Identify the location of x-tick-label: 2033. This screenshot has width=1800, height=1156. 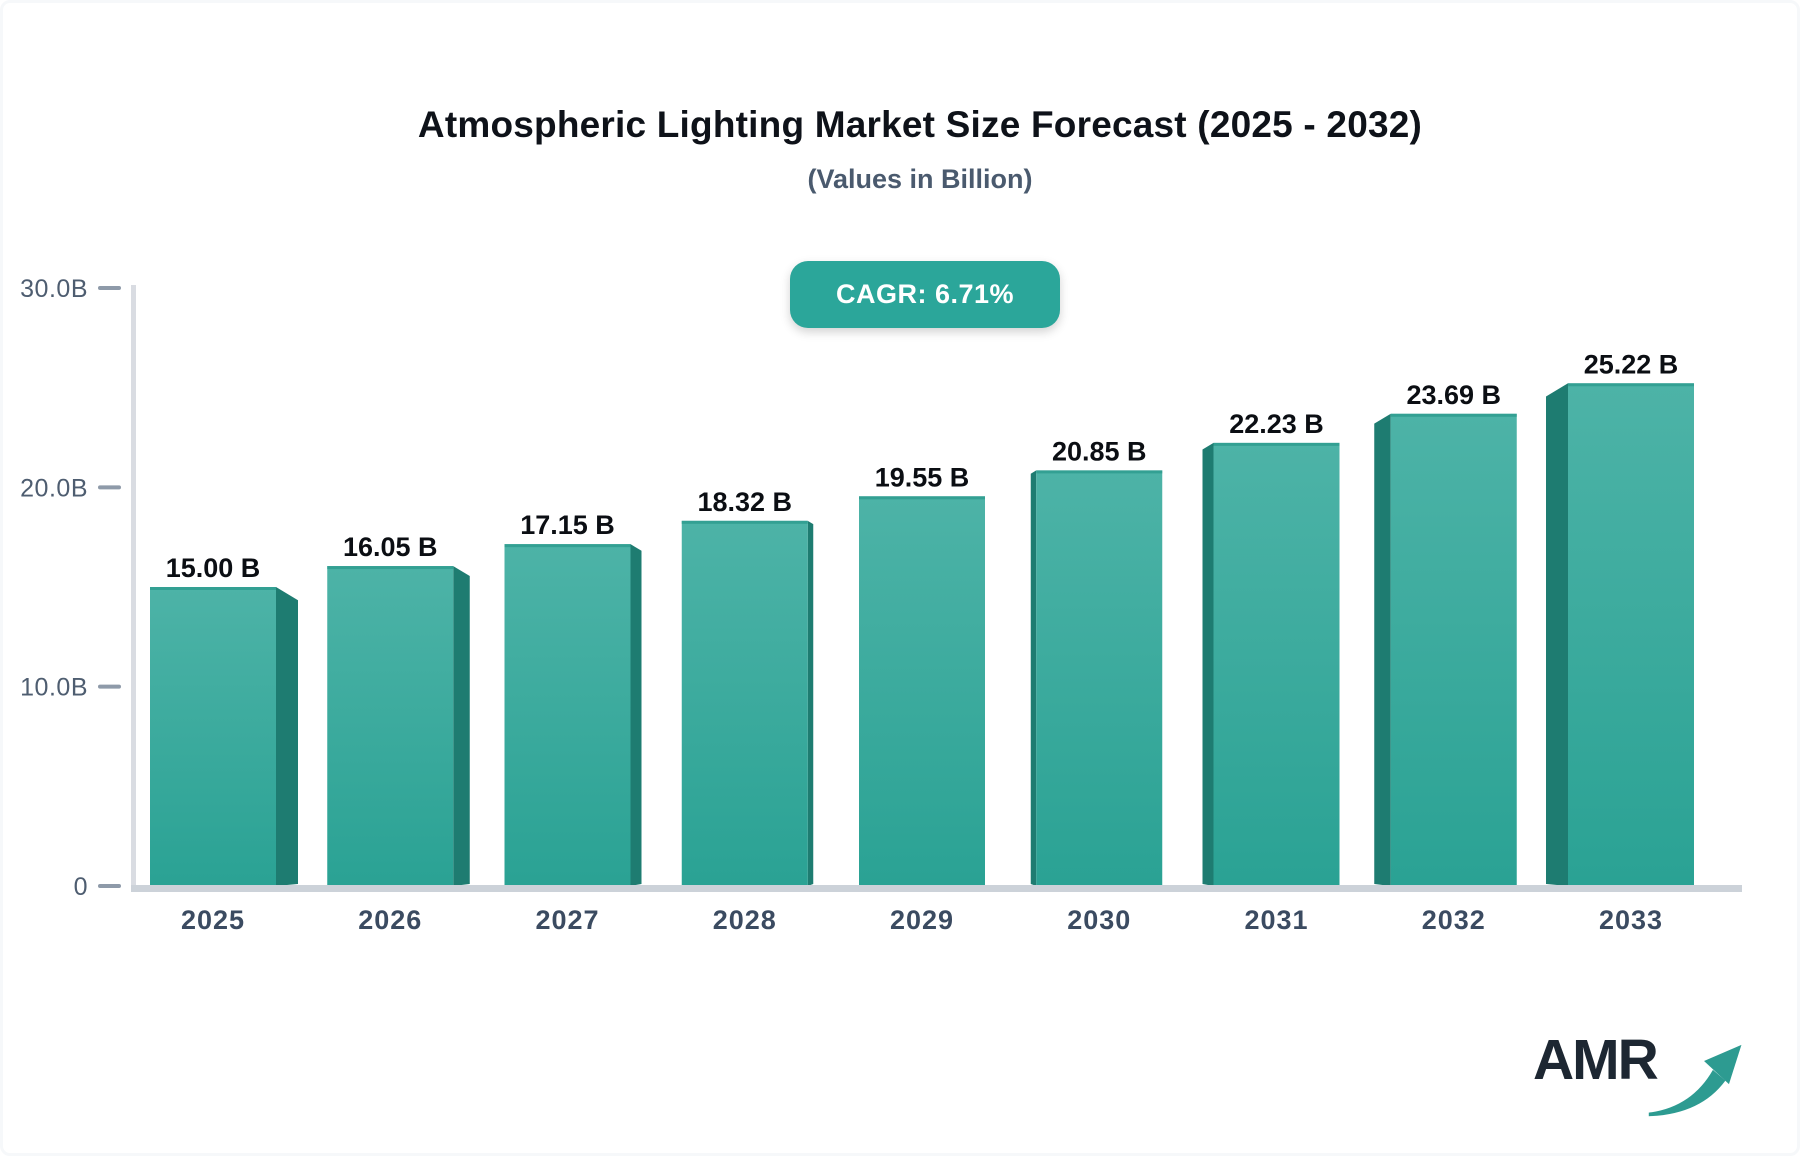
(1631, 920).